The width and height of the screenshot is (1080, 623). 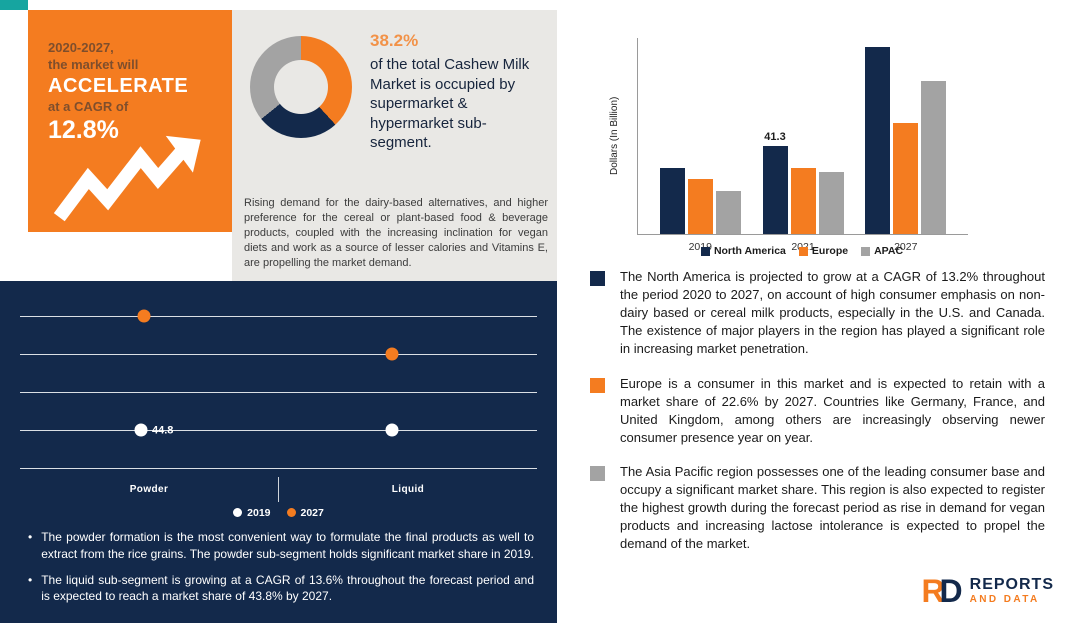 I want to click on bar-chart-legend: North America Europe APAC, so click(x=802, y=251).